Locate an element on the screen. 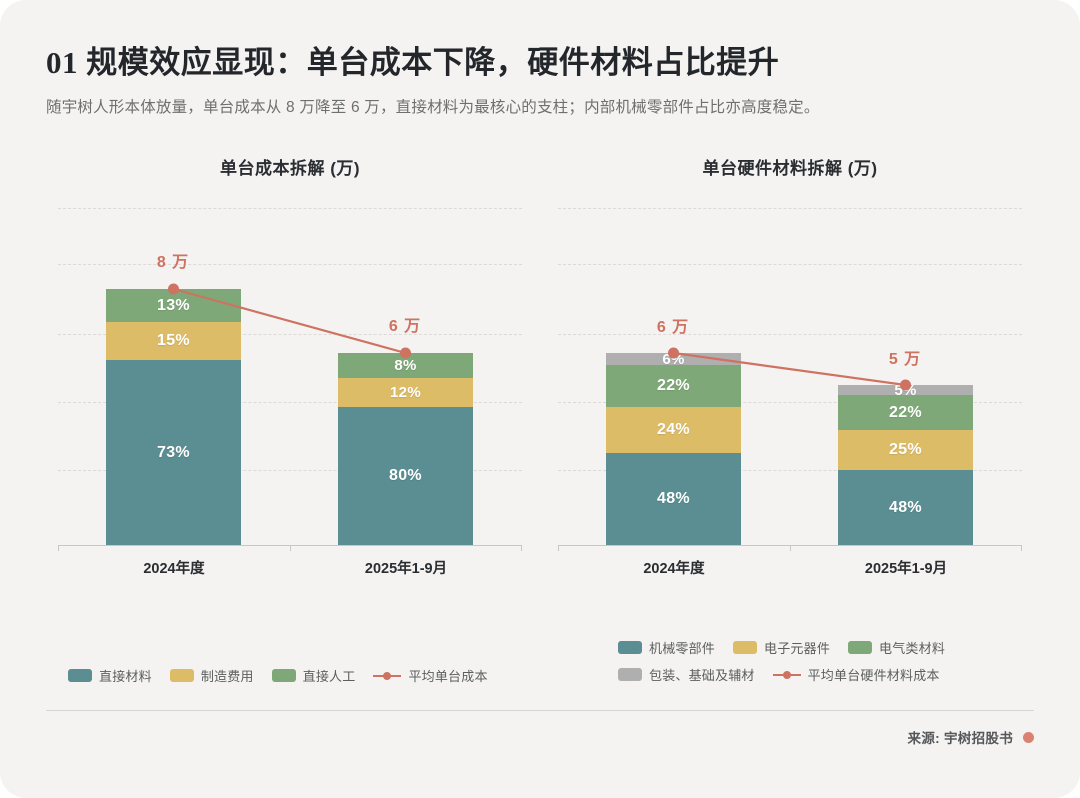  legend-item-direct-labor: 直接人工 is located at coordinates (313, 675).